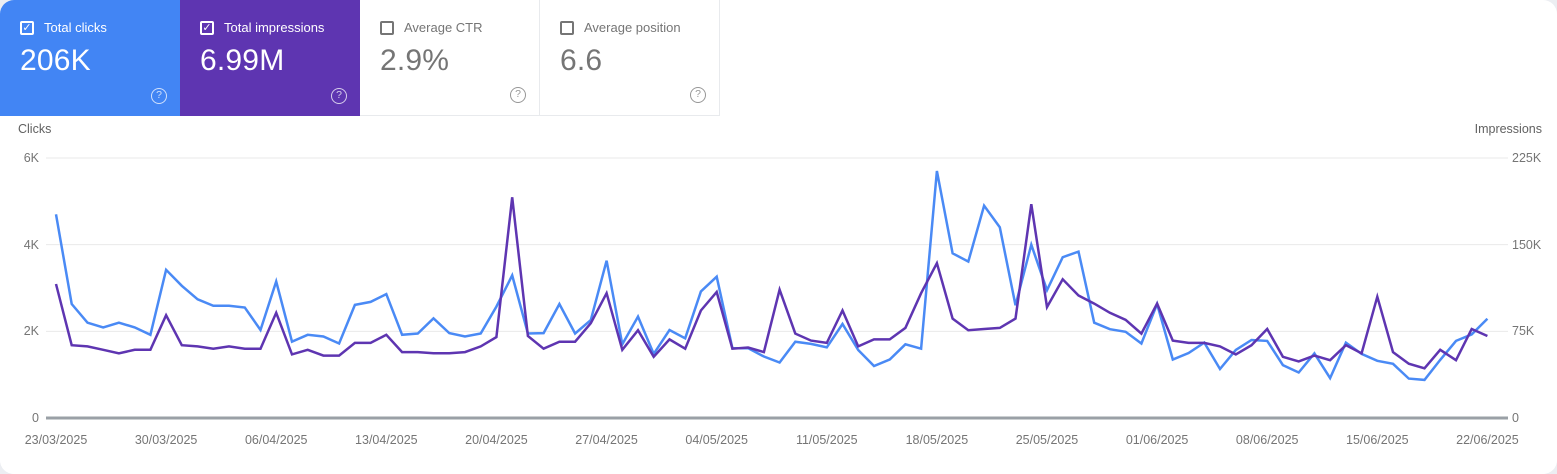  I want to click on total-impressions-value: 6.99M, so click(242, 60).